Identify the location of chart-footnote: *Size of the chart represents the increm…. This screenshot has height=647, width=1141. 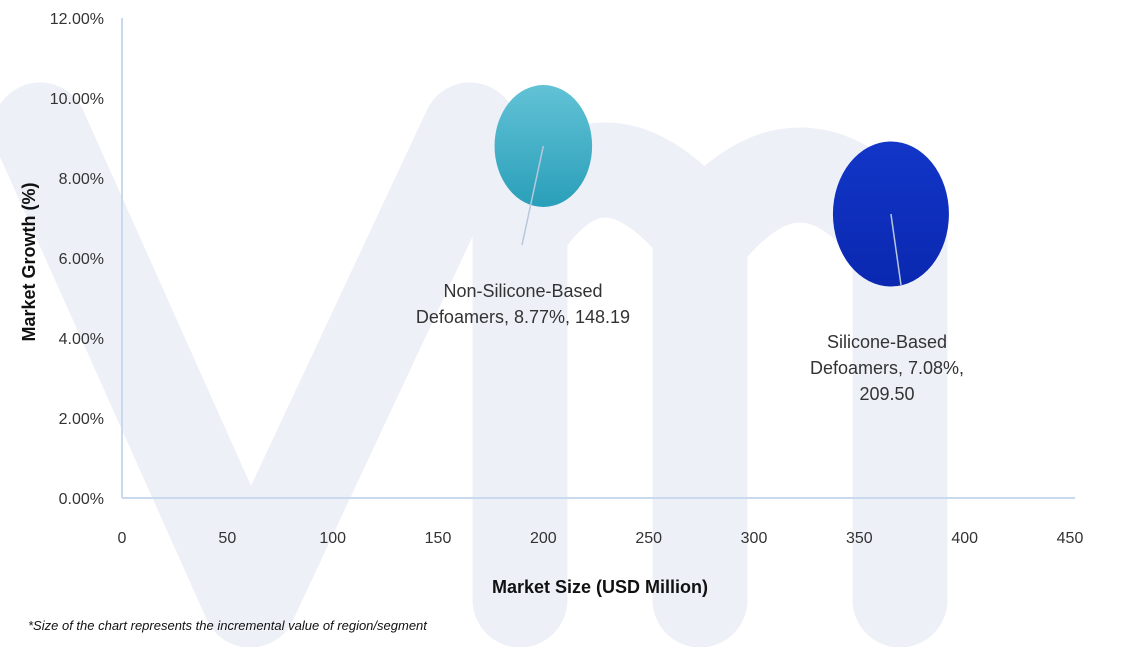
(228, 625).